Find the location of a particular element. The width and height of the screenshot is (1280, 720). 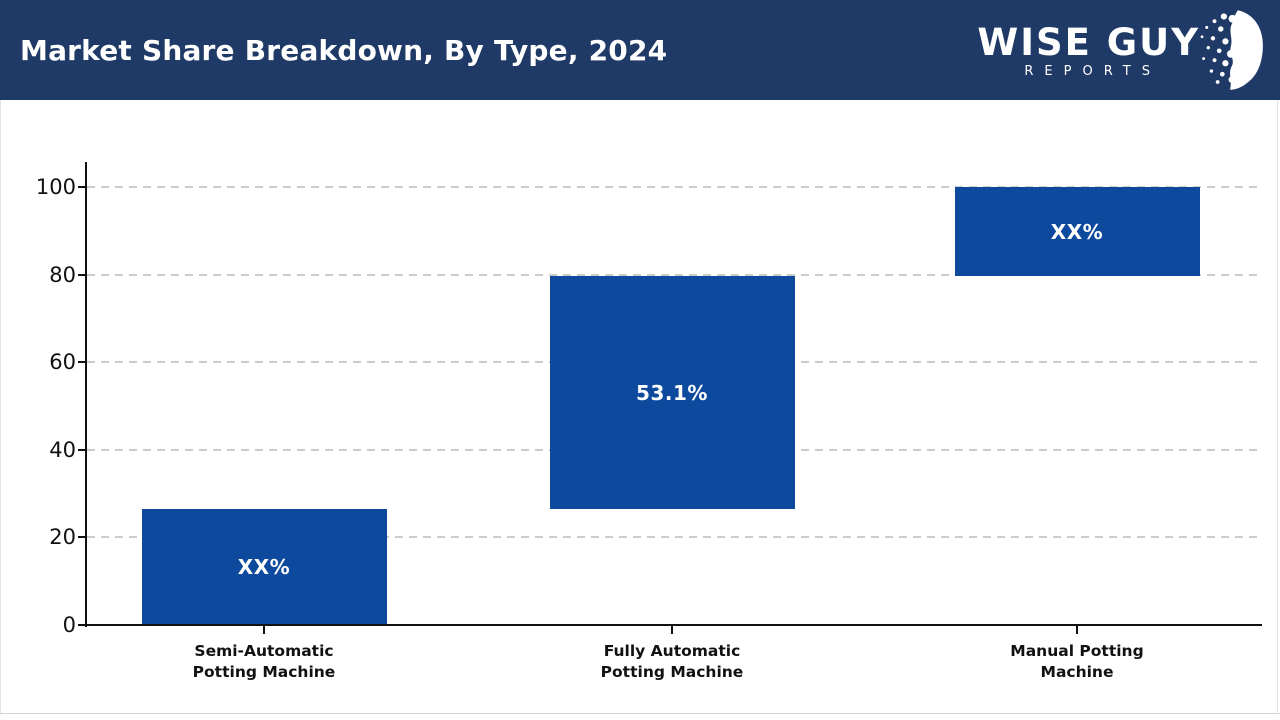

brand-name: WISE GUY is located at coordinates (1088, 42).